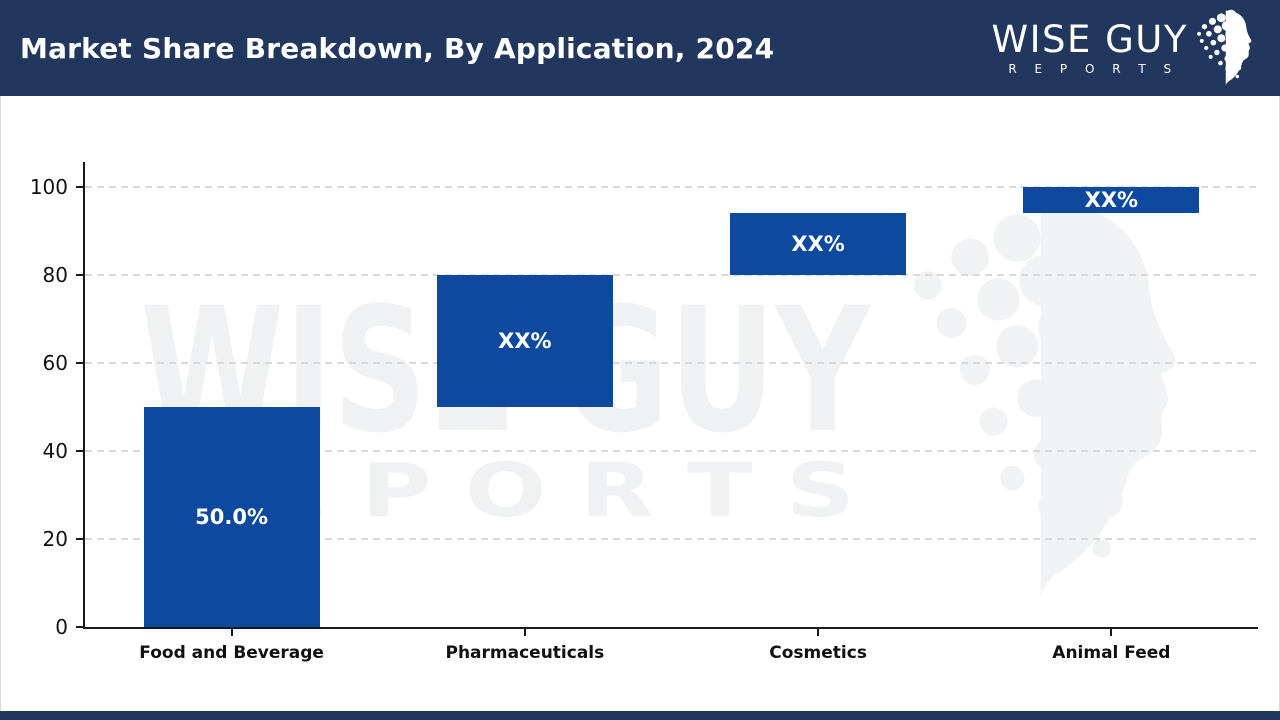 This screenshot has height=720, width=1280. I want to click on bar-pharmaceuticals, so click(524, 340).